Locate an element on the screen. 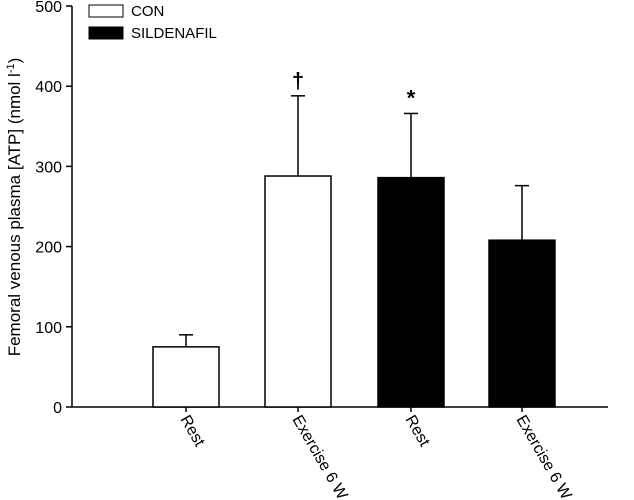 The width and height of the screenshot is (634, 500). legend-swatch-con is located at coordinates (106, 11).